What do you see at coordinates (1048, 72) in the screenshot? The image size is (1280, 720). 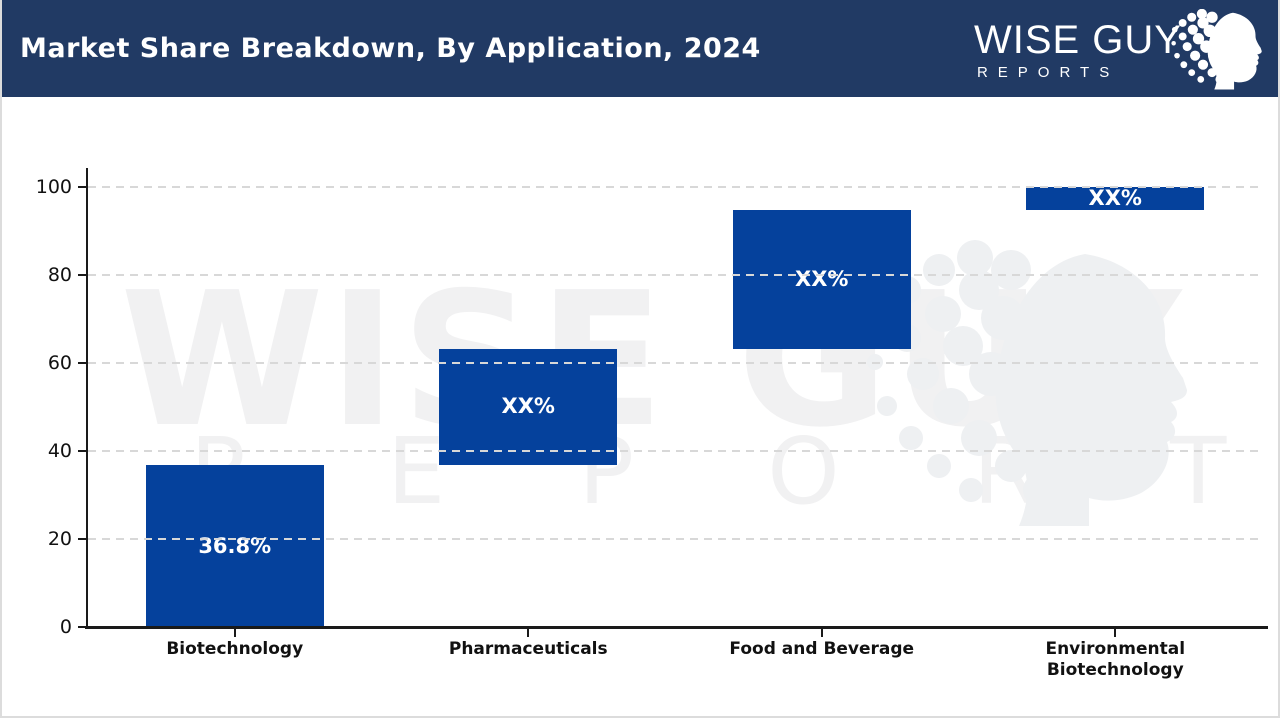 I see `reports-wordmark: REPORTS` at bounding box center [1048, 72].